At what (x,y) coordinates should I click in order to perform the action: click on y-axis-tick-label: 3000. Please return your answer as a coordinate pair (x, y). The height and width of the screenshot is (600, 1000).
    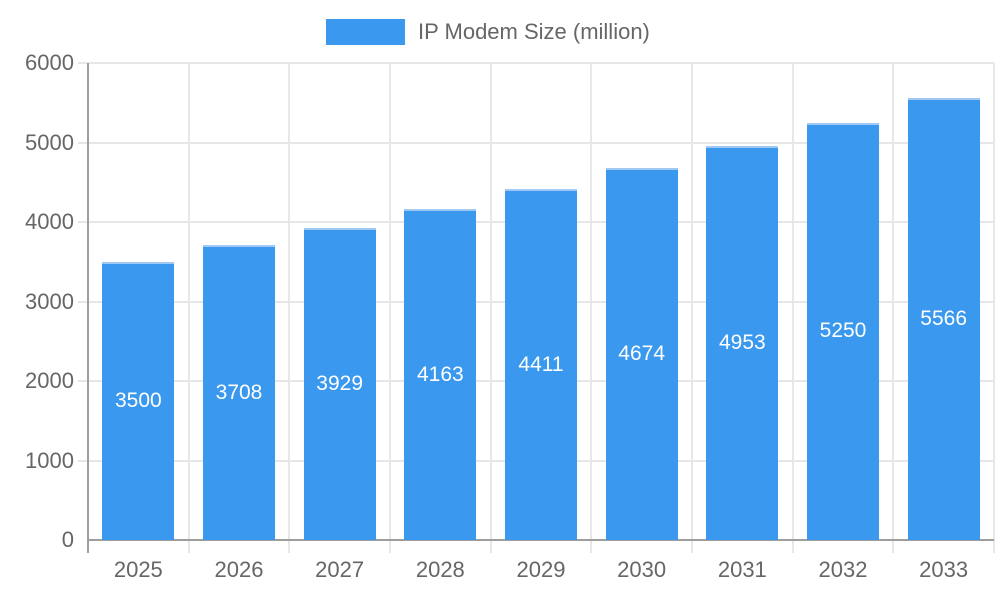
    Looking at the image, I should click on (49, 301).